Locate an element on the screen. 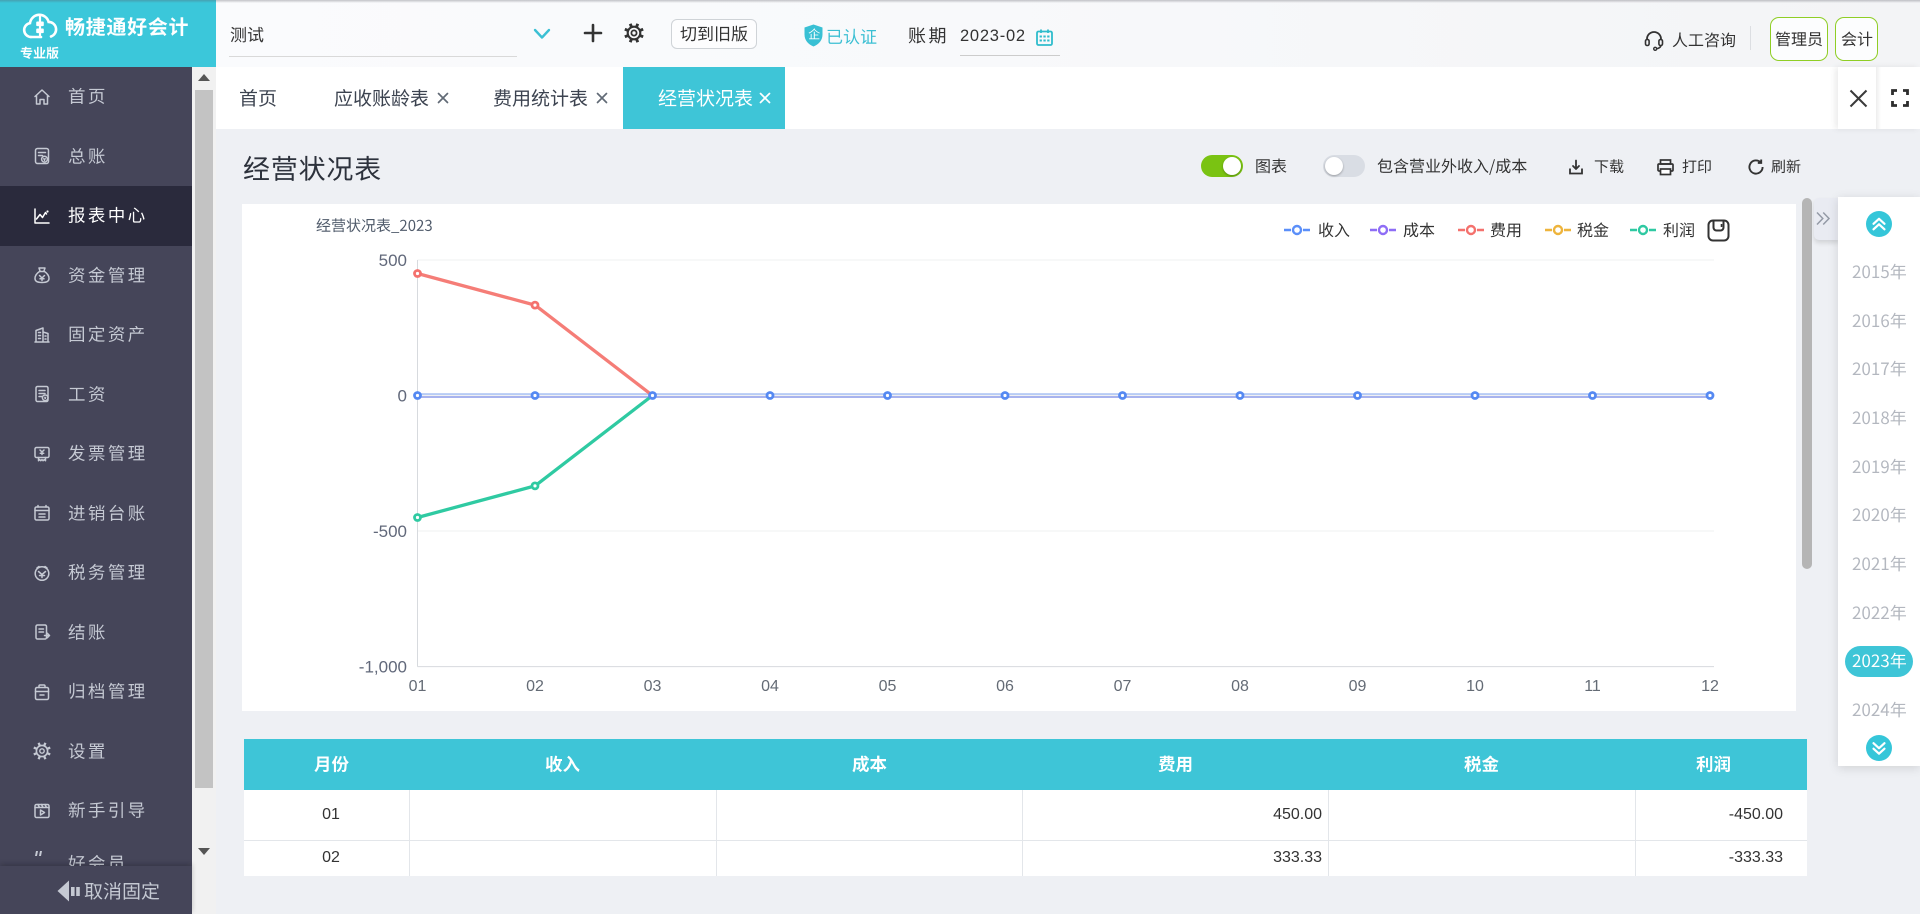  svg-text: -1,000 is located at coordinates (383, 667).